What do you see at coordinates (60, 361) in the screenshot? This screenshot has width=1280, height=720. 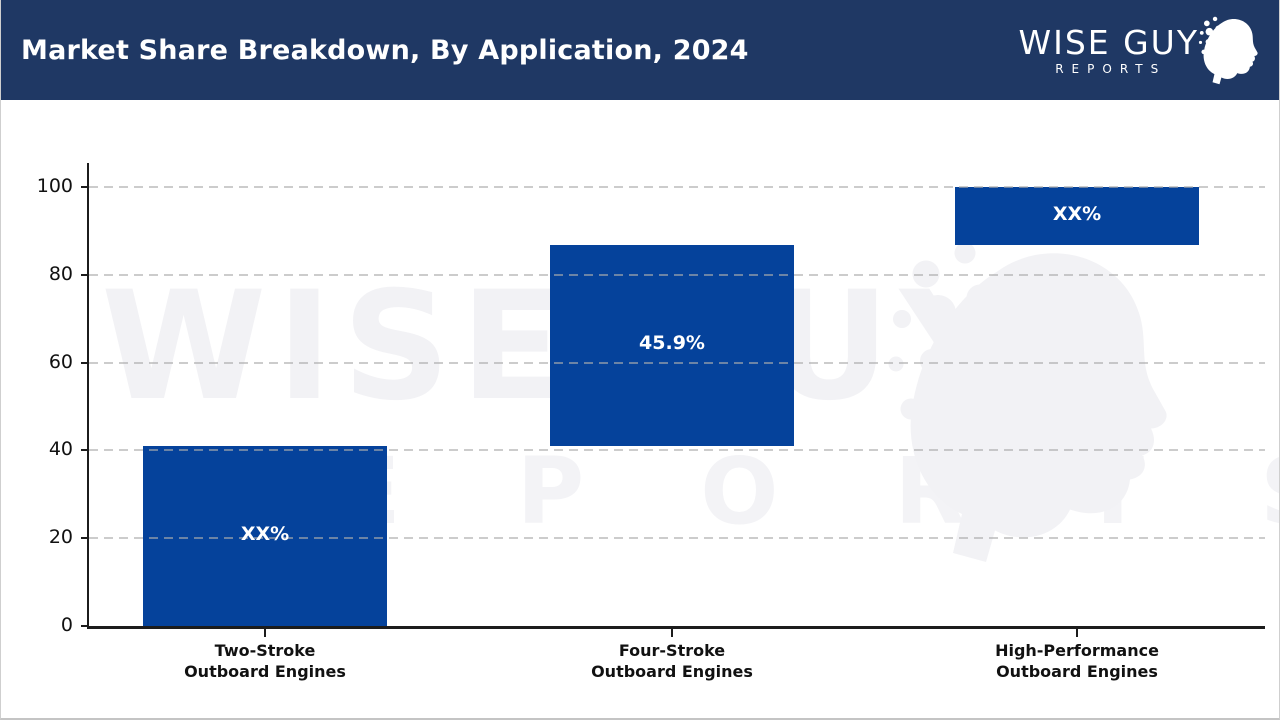 I see `y-tick-label: 60` at bounding box center [60, 361].